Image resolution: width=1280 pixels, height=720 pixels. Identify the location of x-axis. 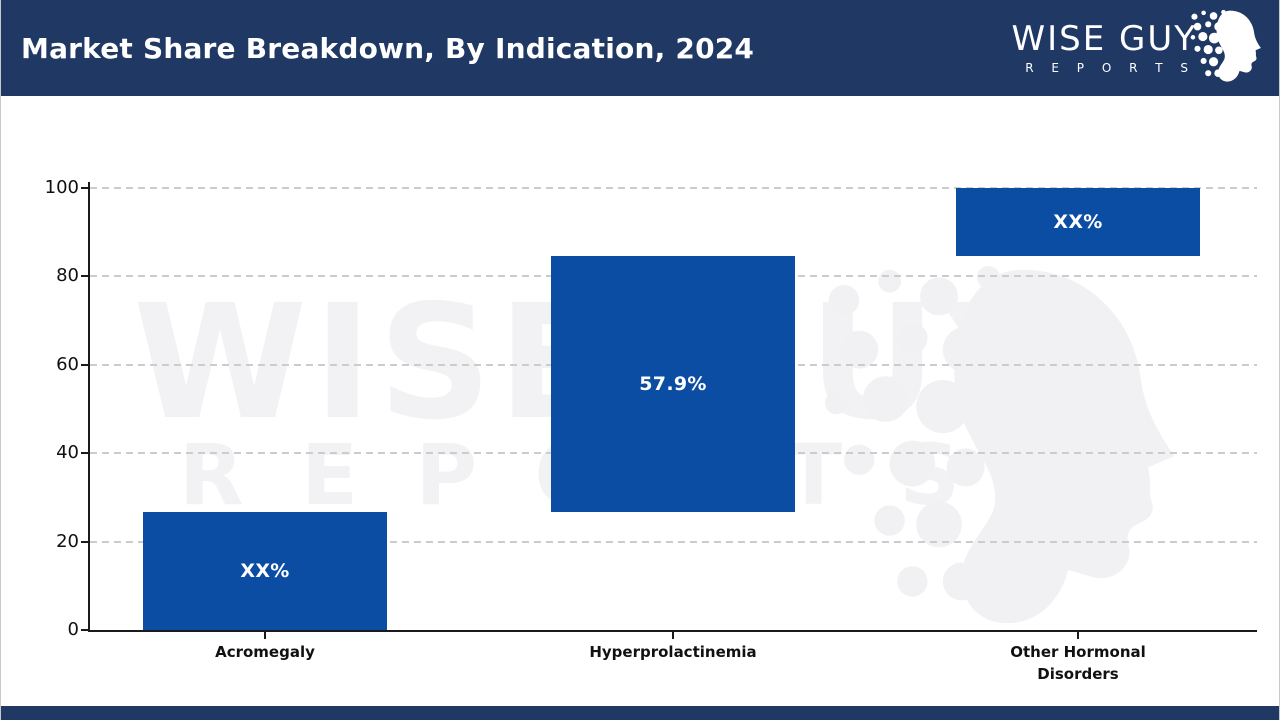
(672, 631).